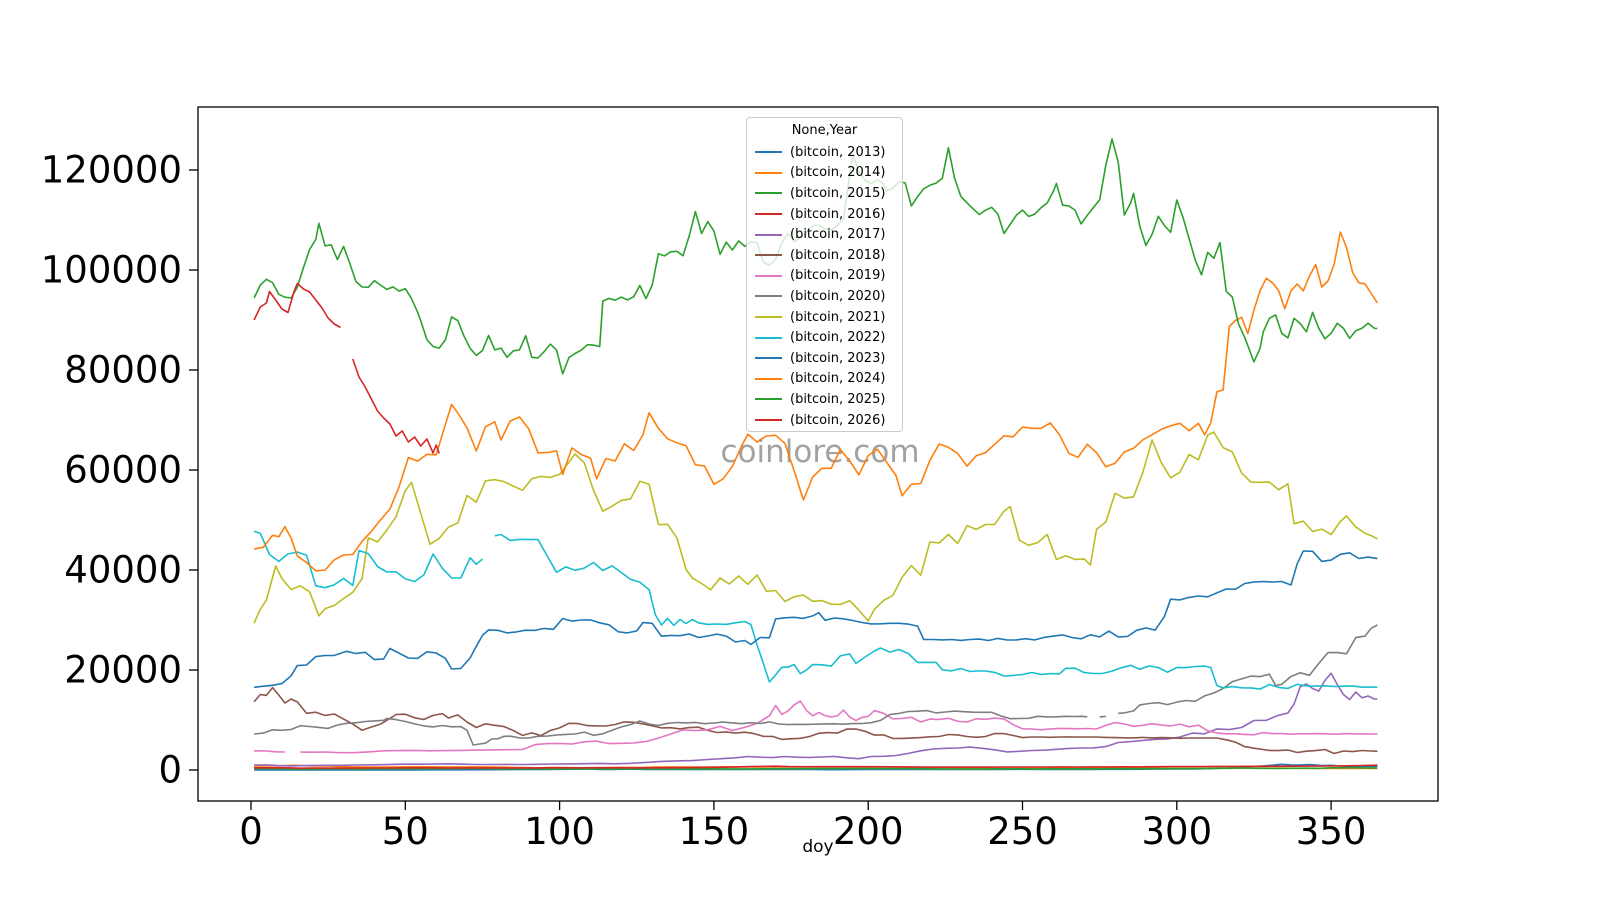  I want to click on series-line-2022, so click(815, 610).